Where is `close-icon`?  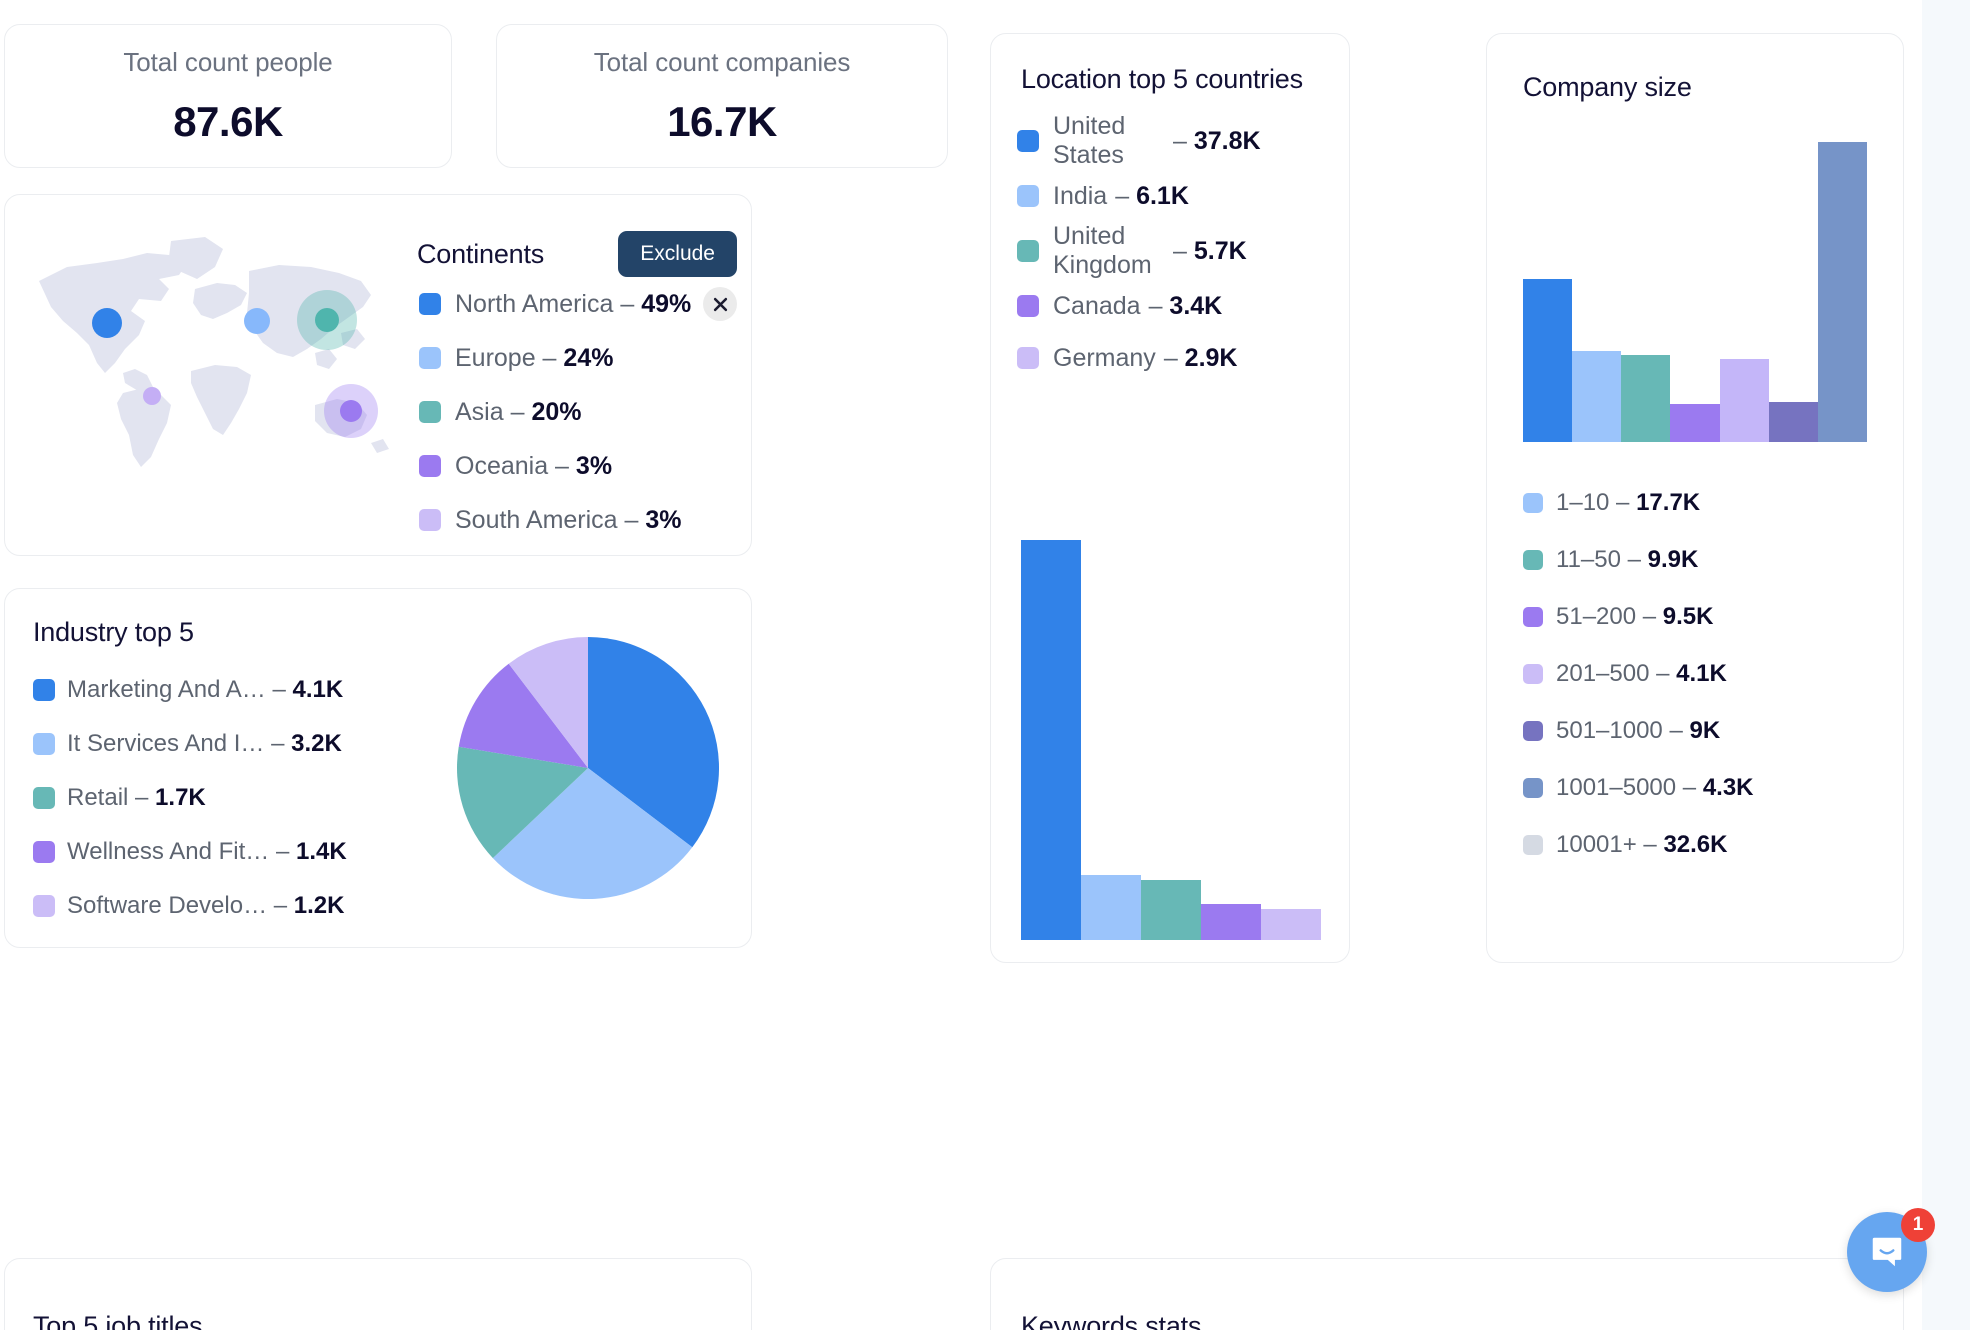 close-icon is located at coordinates (720, 304).